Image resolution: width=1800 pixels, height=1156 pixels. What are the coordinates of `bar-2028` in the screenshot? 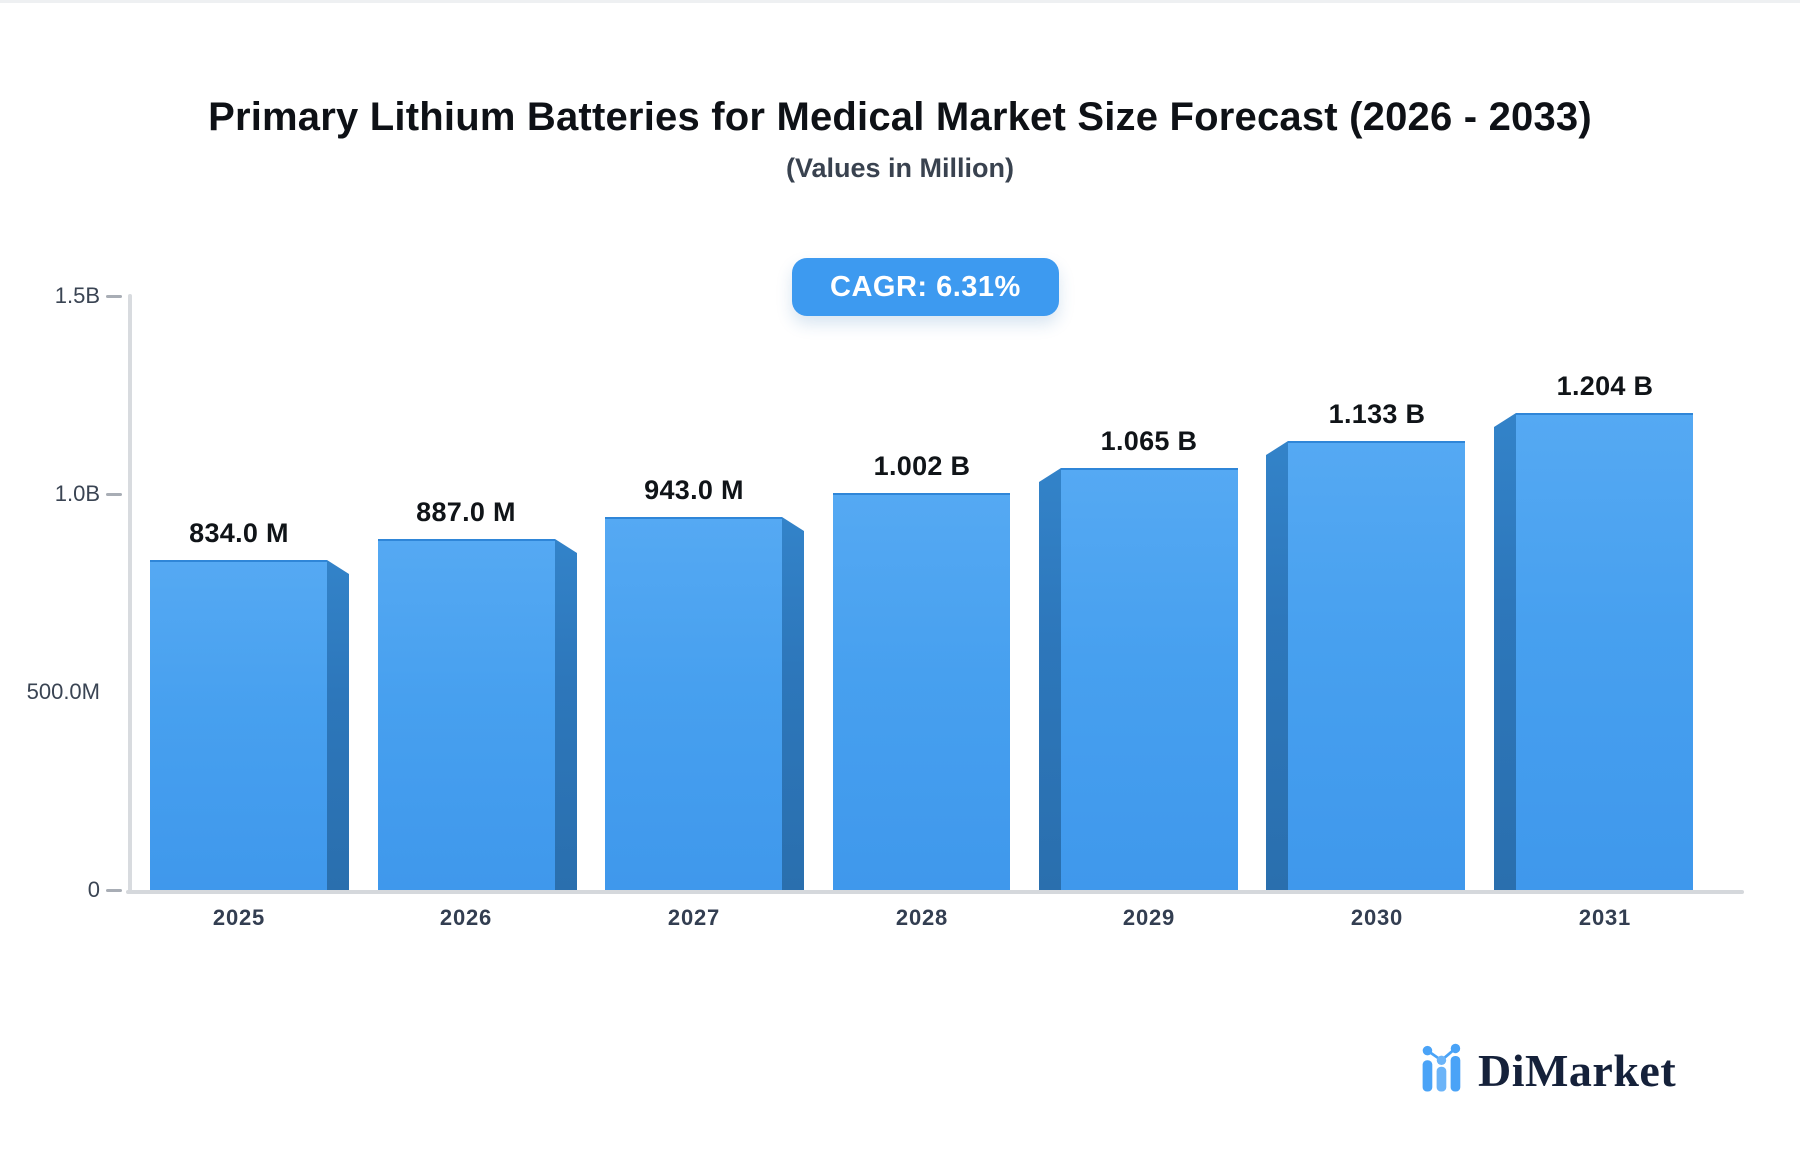 It's located at (921, 691).